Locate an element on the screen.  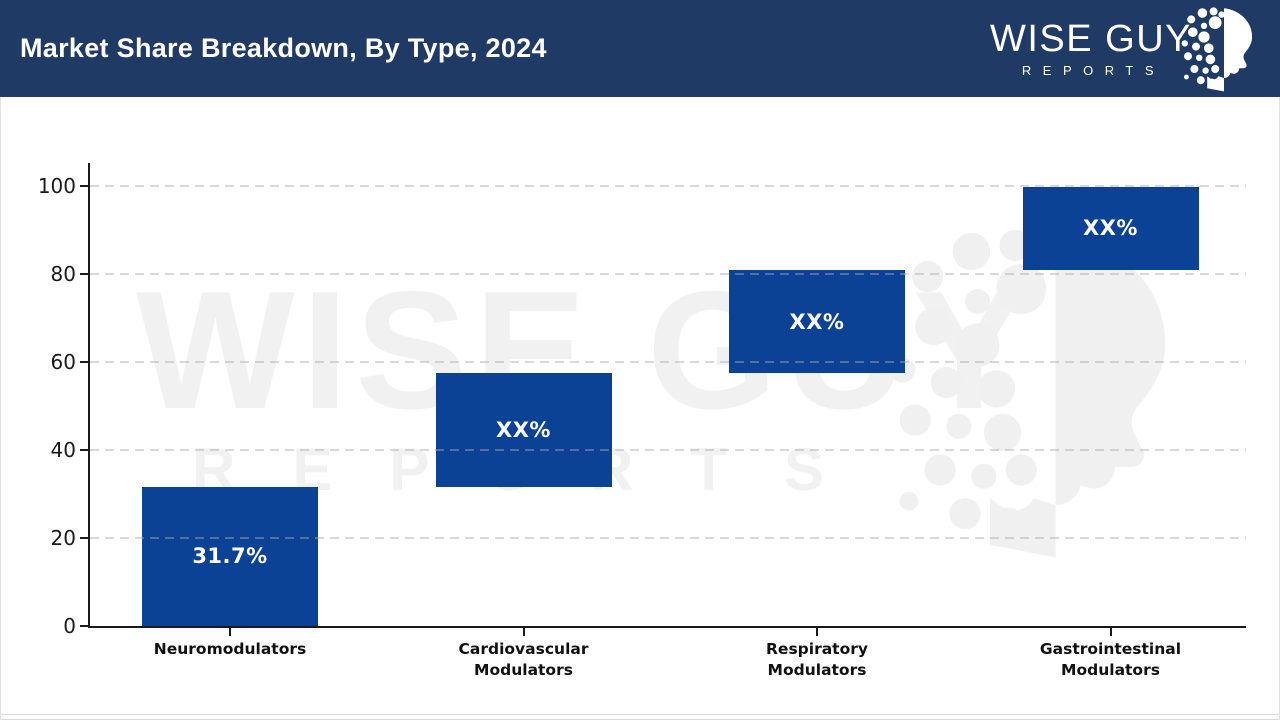
x-category-label: Neuromodulators is located at coordinates (230, 649).